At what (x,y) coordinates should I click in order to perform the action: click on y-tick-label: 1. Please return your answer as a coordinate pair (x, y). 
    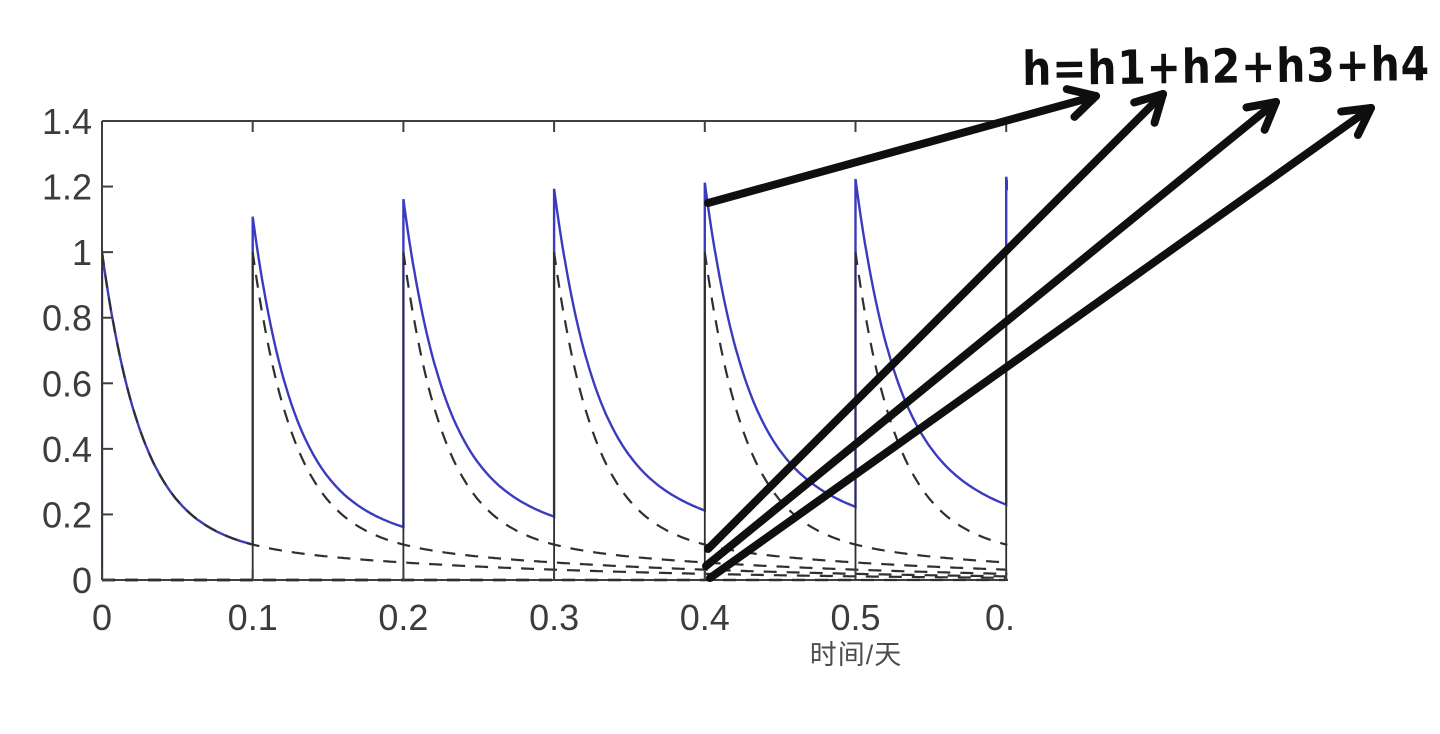
    Looking at the image, I should click on (82, 252).